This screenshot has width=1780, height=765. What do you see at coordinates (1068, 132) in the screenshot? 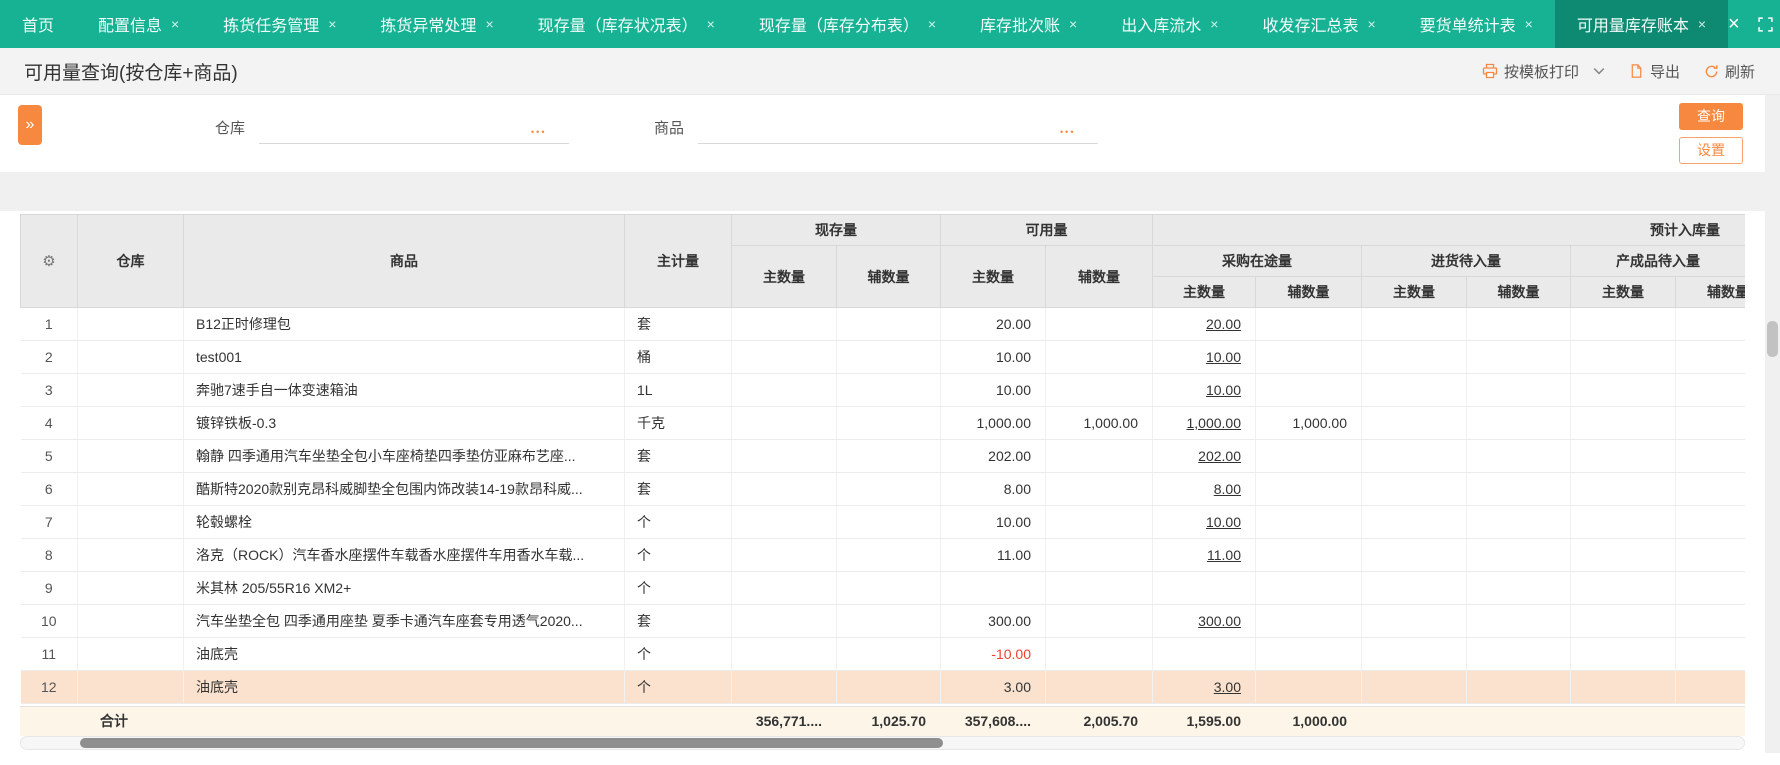
I see `product-more-icon: •••` at bounding box center [1068, 132].